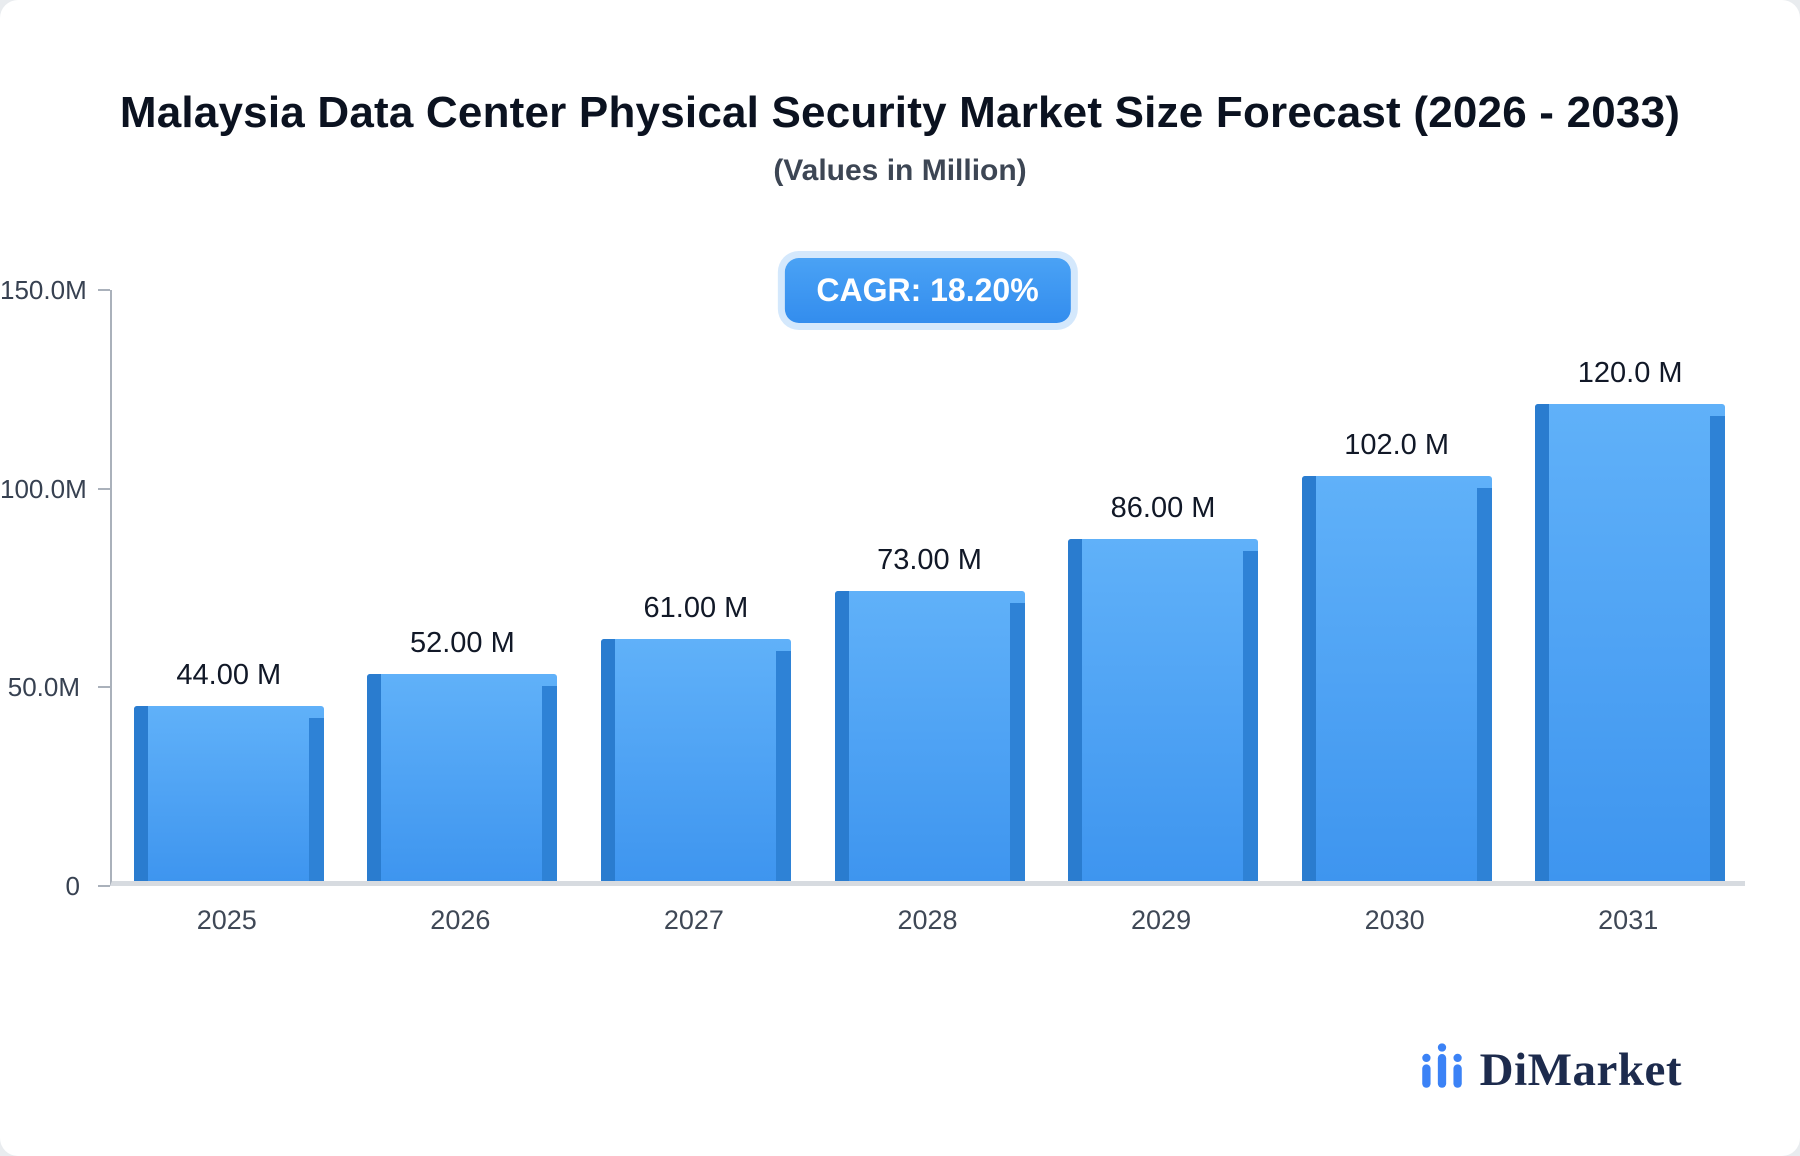 The height and width of the screenshot is (1156, 1800). What do you see at coordinates (462, 643) in the screenshot?
I see `bar-value-label: 52.00 M` at bounding box center [462, 643].